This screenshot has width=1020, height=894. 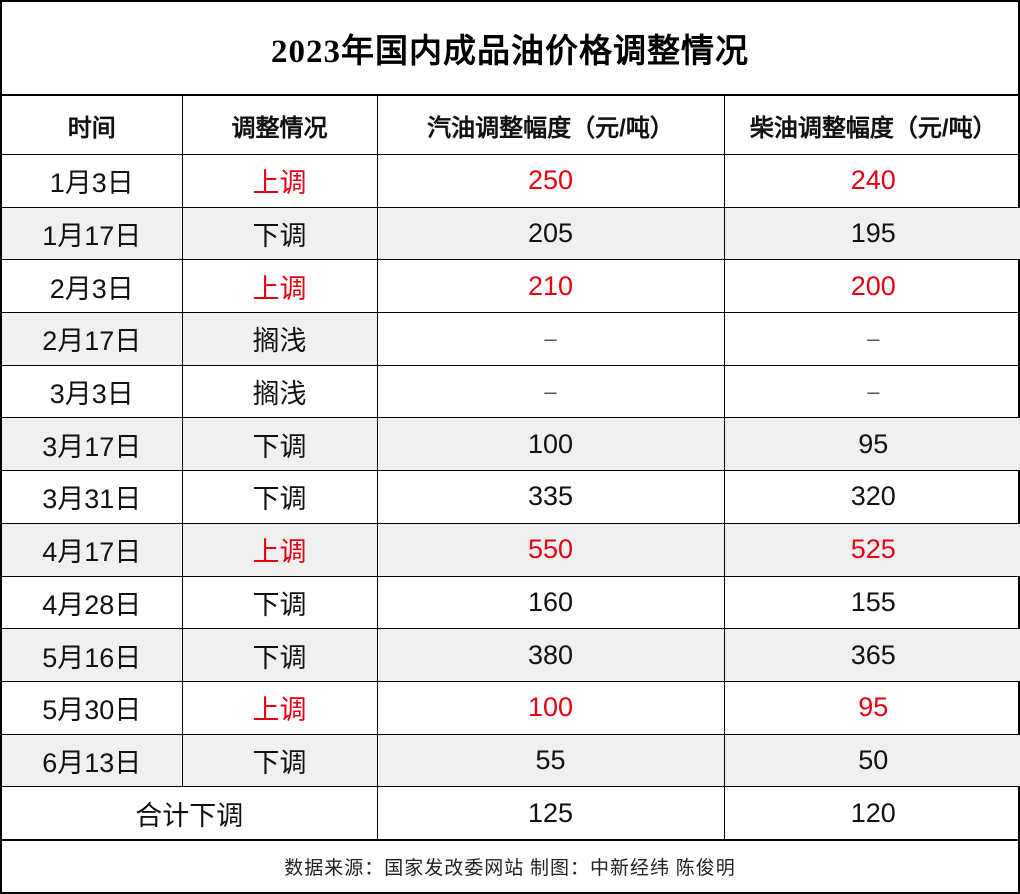 I want to click on table-row: 4月17日 上调 550 525, so click(x=511, y=549).